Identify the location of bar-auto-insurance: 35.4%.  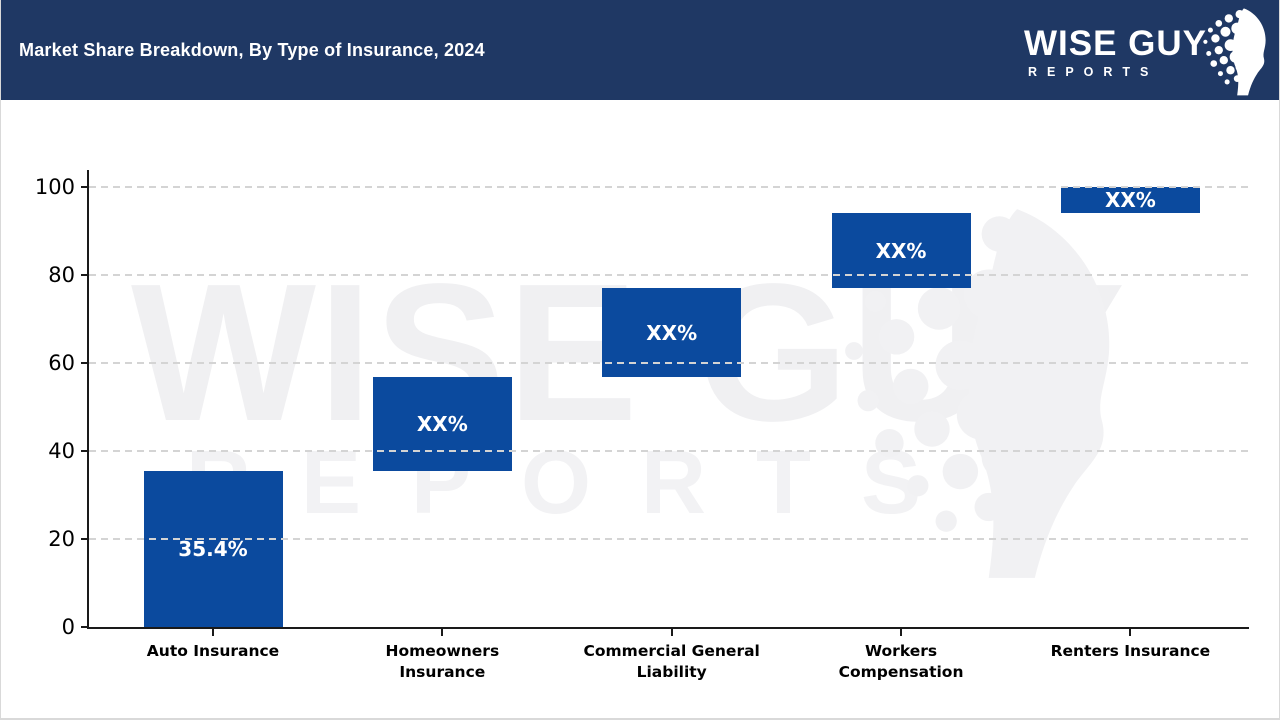
(213, 549).